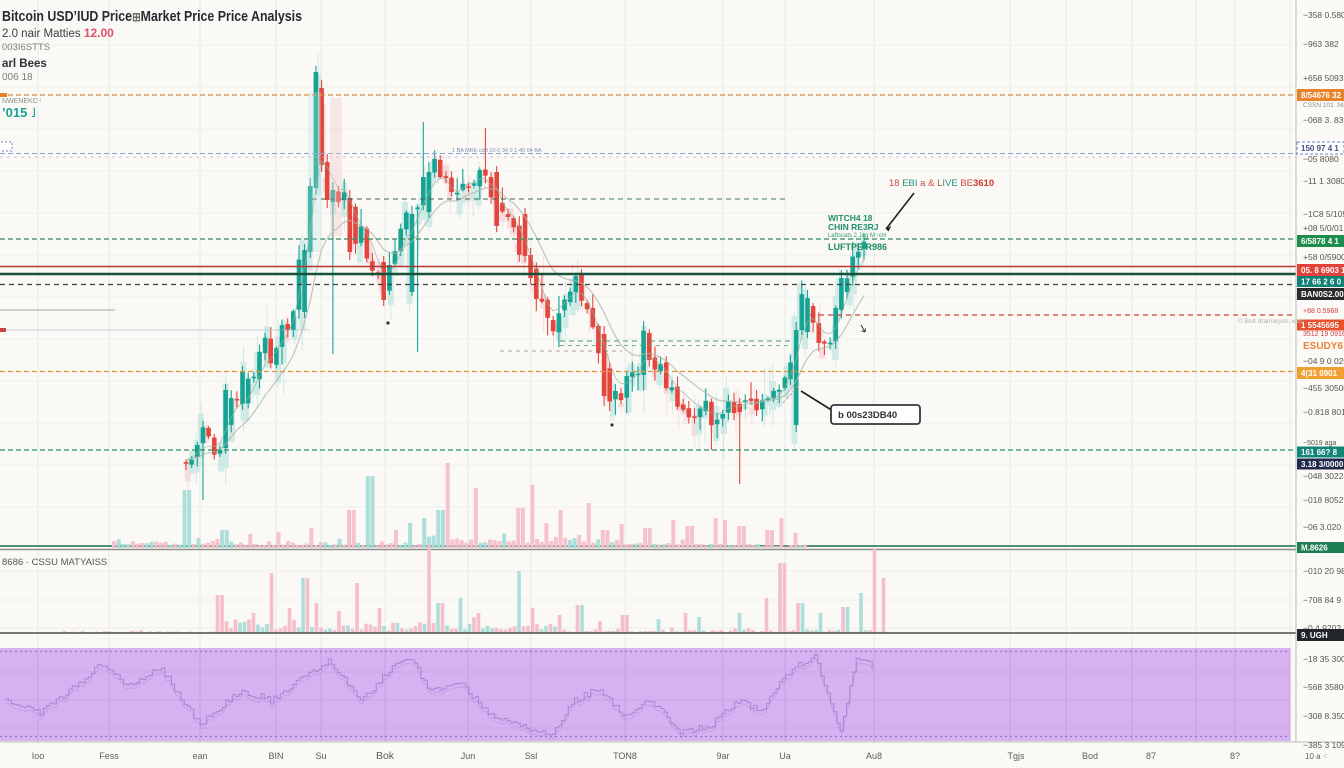 Image resolution: width=1344 pixels, height=768 pixels. What do you see at coordinates (857, 236) in the screenshot?
I see `svg-text: Leftscats 2 Jag M⁖cm` at bounding box center [857, 236].